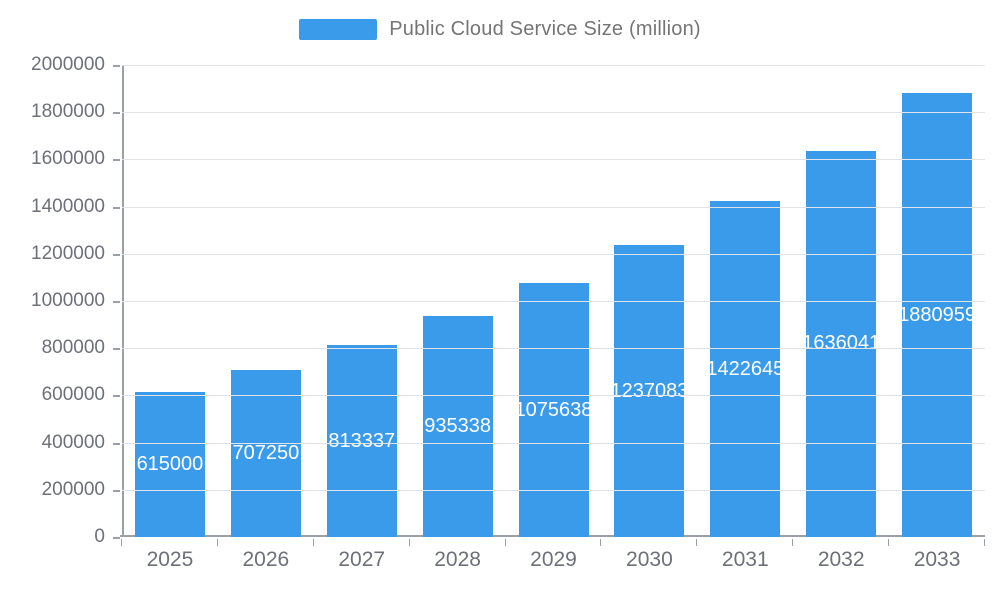 The height and width of the screenshot is (600, 1000). Describe the element at coordinates (73, 442) in the screenshot. I see `y-axis-tick-label: 400000` at that location.